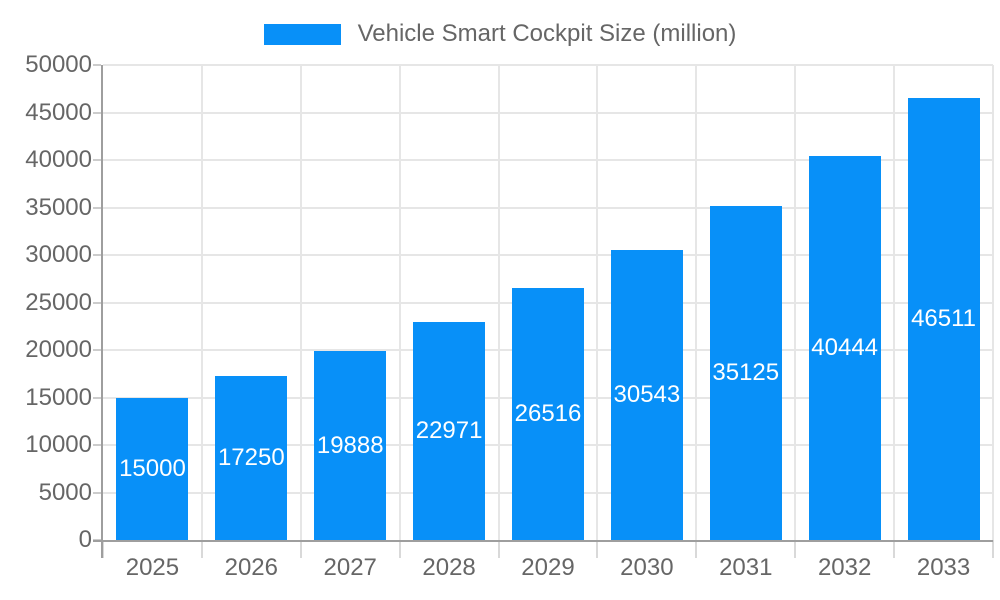 The image size is (1000, 600). I want to click on bar-2032: 40444, so click(844, 347).